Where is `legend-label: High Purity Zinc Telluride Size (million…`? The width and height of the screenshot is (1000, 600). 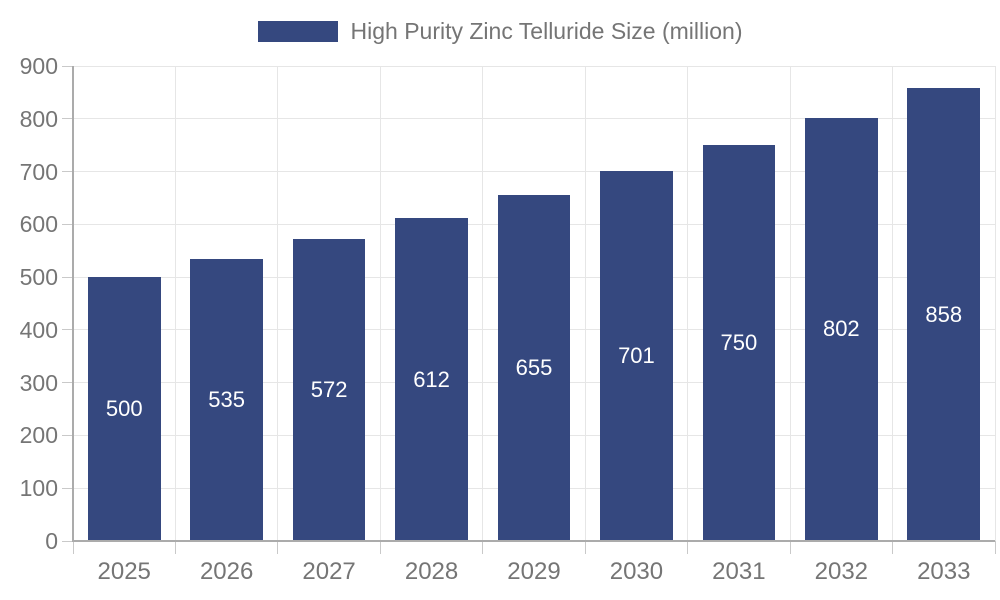 legend-label: High Purity Zinc Telluride Size (million… is located at coordinates (546, 31).